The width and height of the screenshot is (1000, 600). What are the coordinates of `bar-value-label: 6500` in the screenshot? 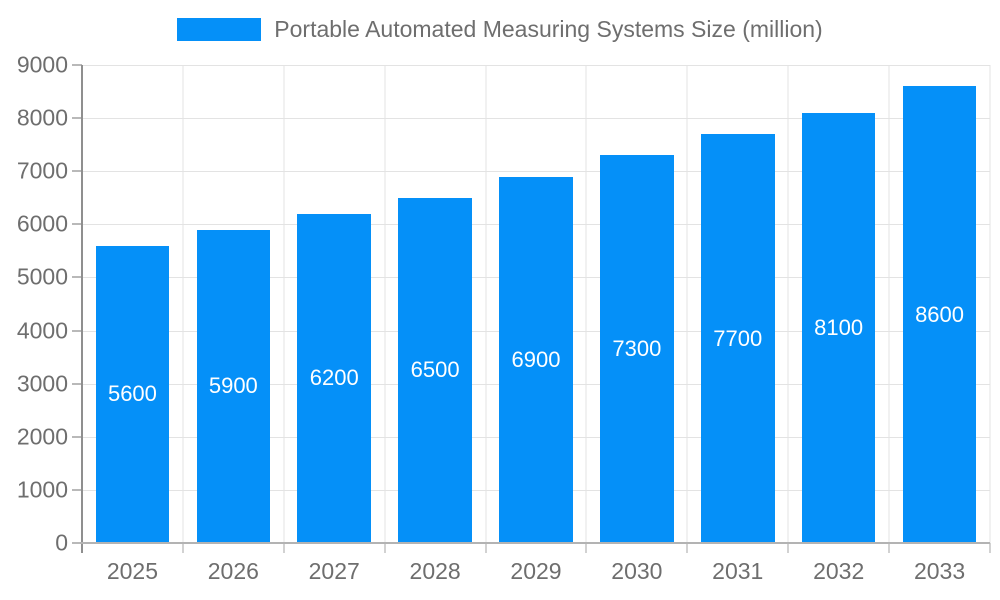 It's located at (435, 370).